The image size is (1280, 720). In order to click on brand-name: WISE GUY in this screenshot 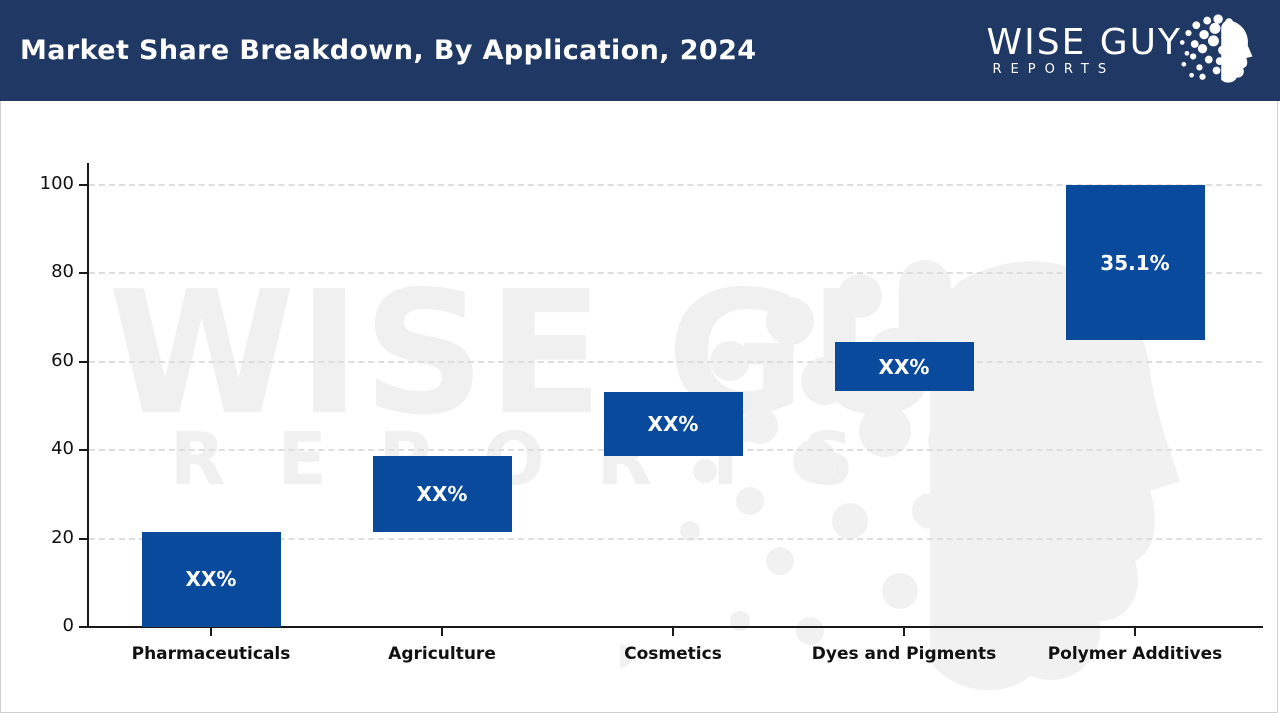, I will do `click(1084, 42)`.